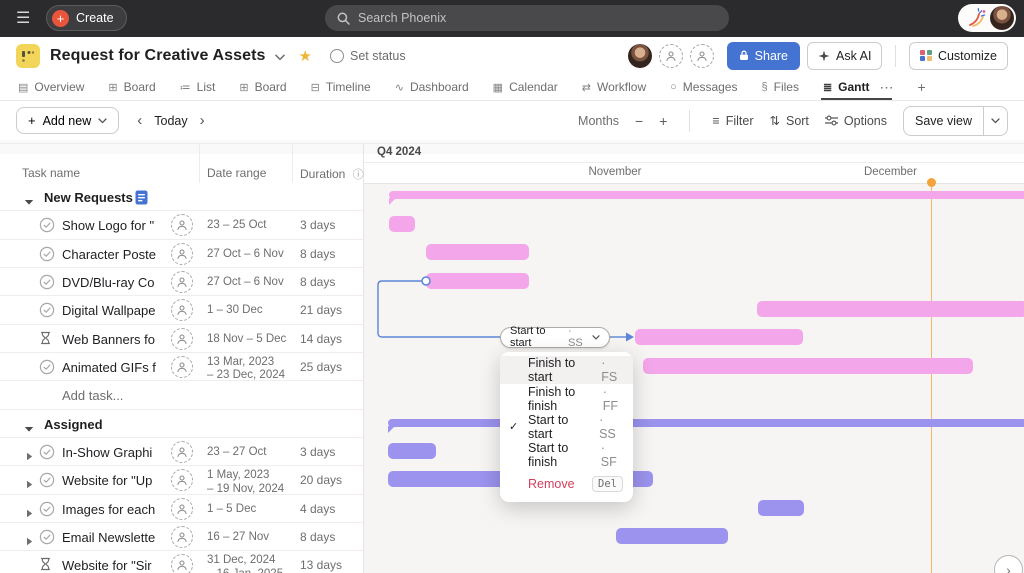 The image size is (1024, 573). I want to click on tab-list: ≔ List, so click(198, 87).